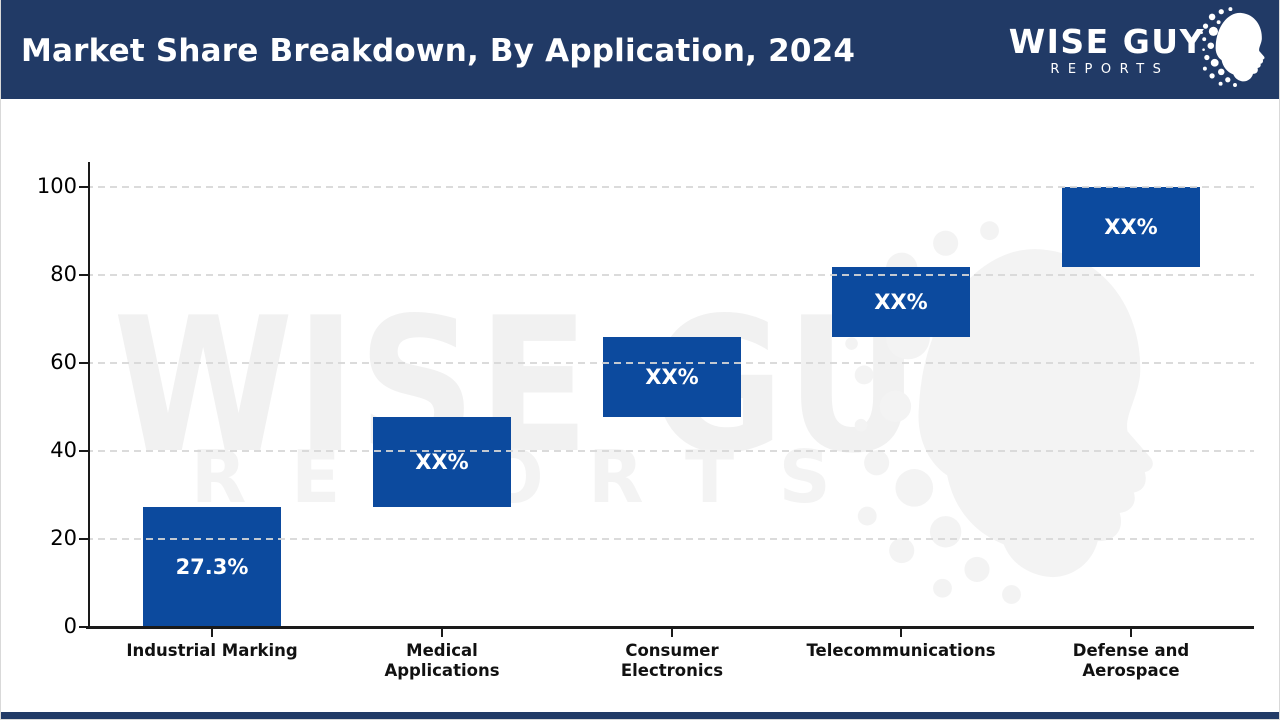  Describe the element at coordinates (212, 633) in the screenshot. I see `x-tick-mark-industrial-marking` at that location.